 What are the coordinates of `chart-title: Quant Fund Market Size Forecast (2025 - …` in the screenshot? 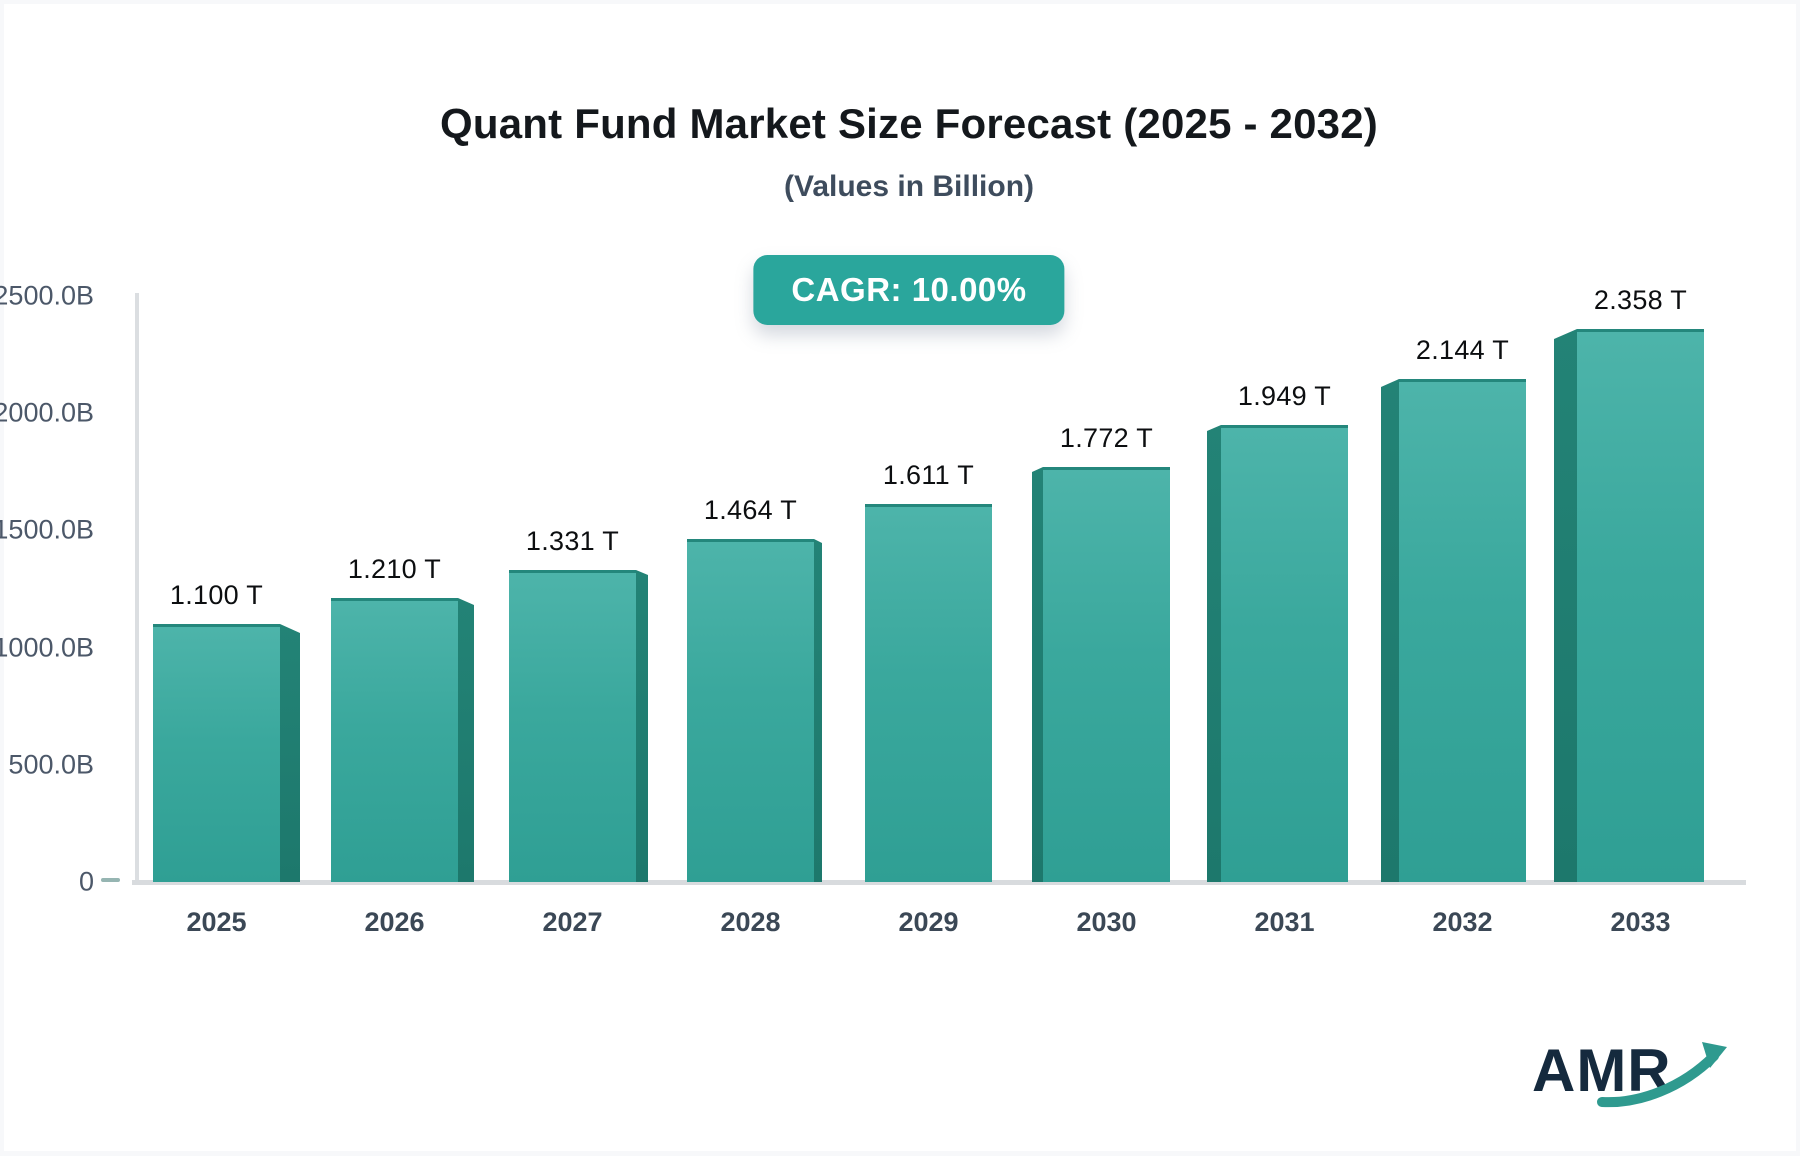 It's located at (909, 123).